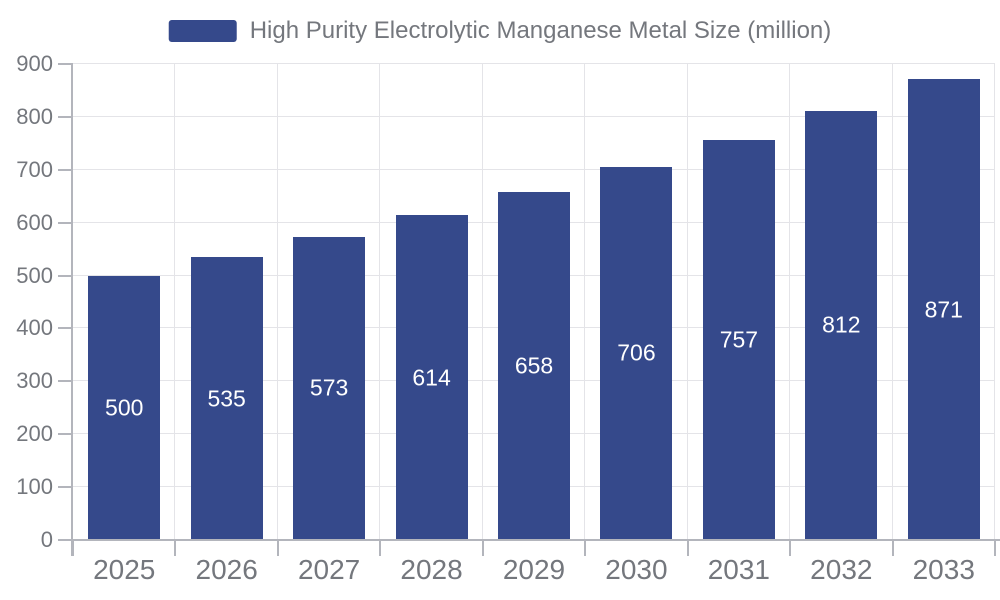  What do you see at coordinates (34, 487) in the screenshot?
I see `y-axis-label: 100` at bounding box center [34, 487].